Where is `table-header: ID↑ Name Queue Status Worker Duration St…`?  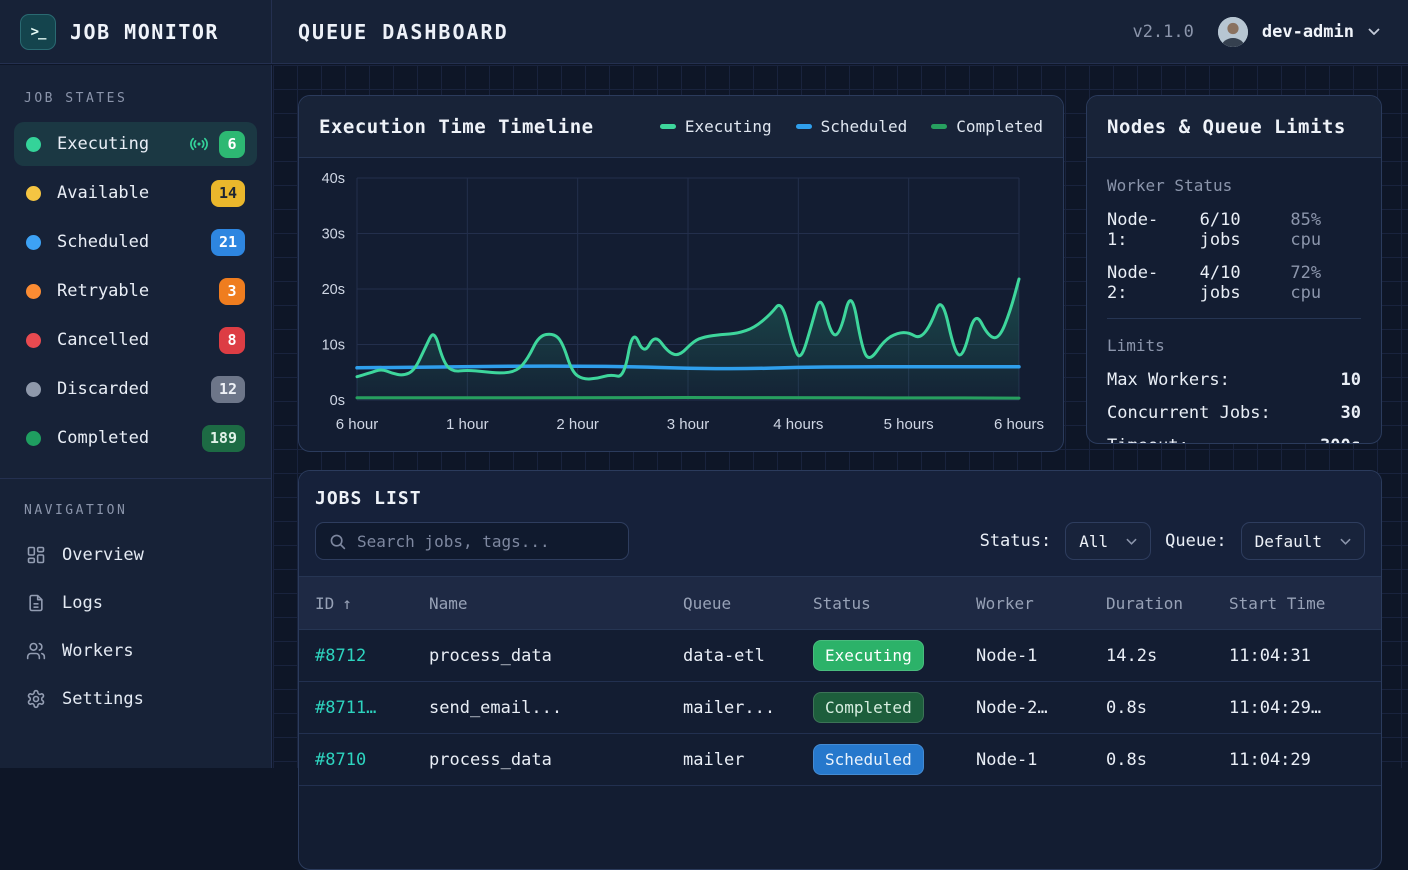
table-header: ID↑ Name Queue Status Worker Duration St… is located at coordinates (840, 603).